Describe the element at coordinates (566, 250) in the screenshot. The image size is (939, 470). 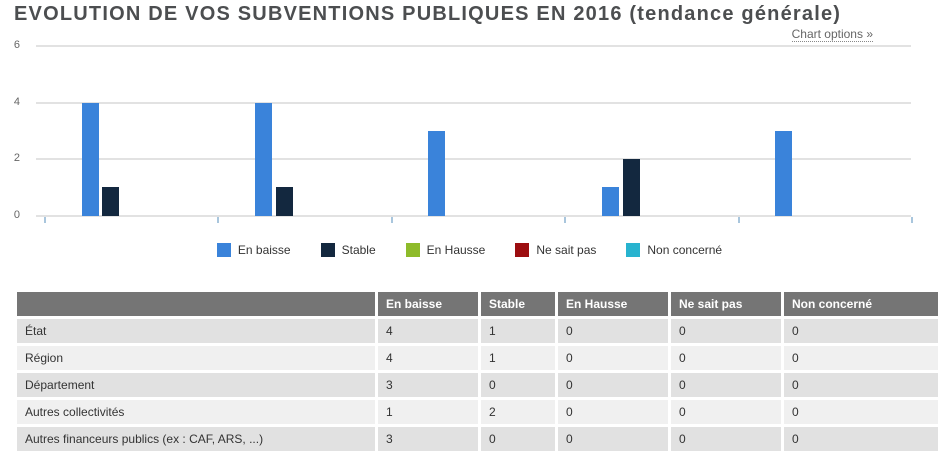
I see `legend-label: Ne sait pas` at that location.